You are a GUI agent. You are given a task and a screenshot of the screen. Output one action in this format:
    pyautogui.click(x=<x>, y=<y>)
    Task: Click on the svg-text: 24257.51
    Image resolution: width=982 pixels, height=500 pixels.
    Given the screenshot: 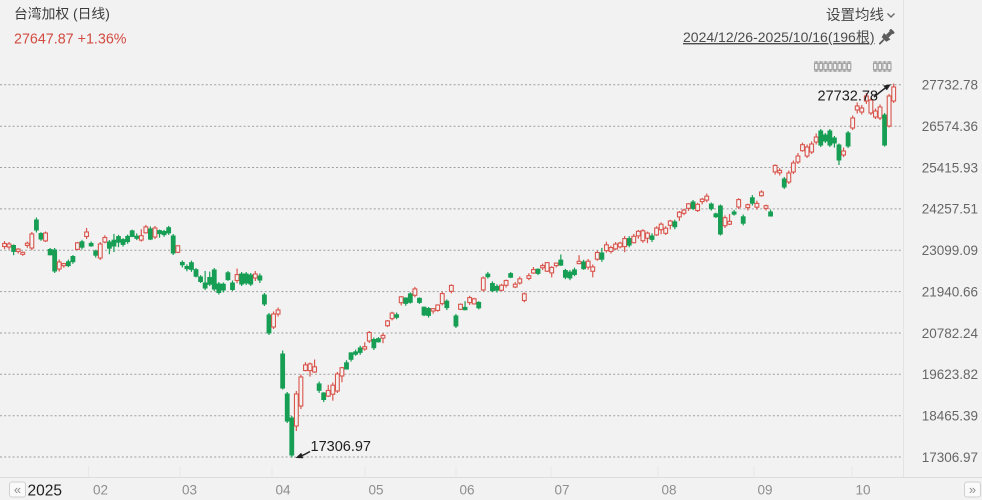 What is the action you would take?
    pyautogui.click(x=950, y=209)
    